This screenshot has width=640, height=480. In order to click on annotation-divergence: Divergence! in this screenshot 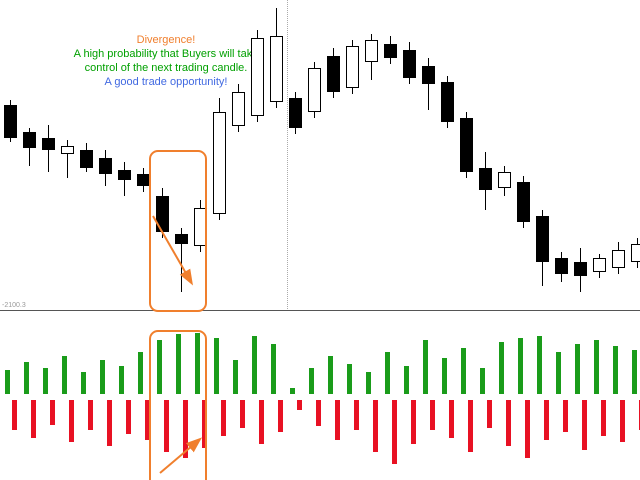, I will do `click(166, 40)`.